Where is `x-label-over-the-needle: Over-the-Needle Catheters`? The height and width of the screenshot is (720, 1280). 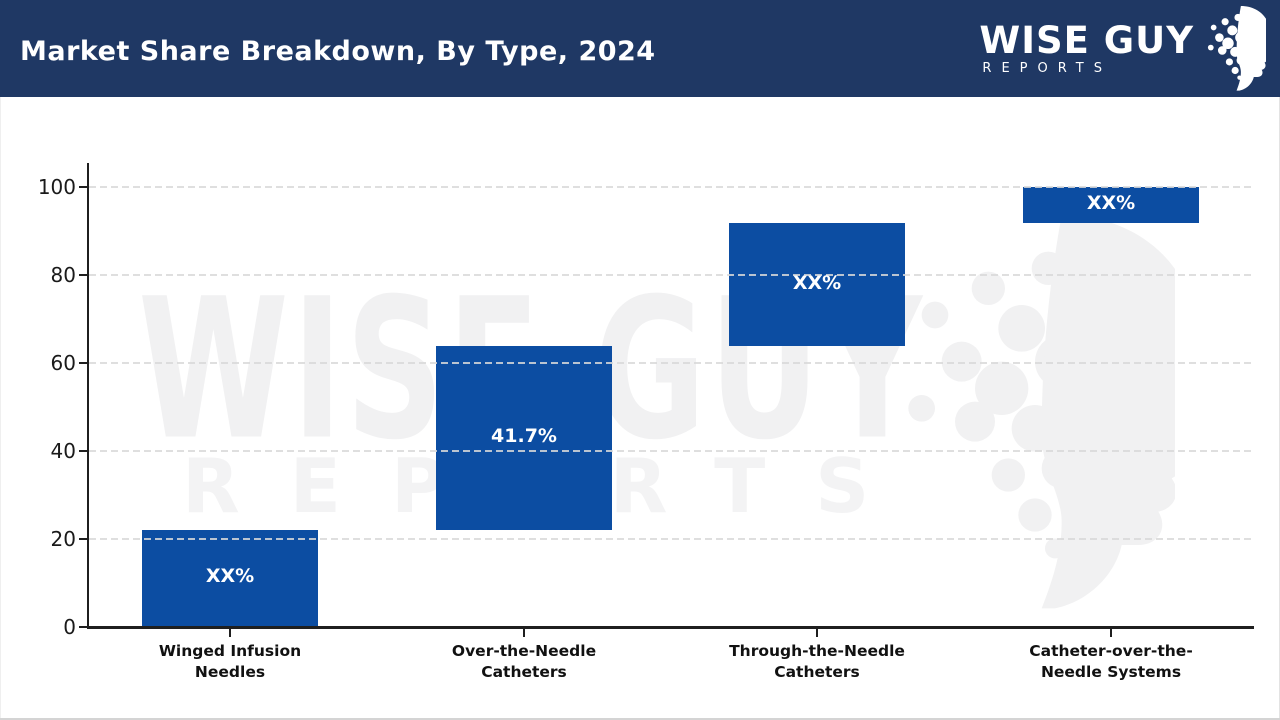
x-label-over-the-needle: Over-the-Needle Catheters is located at coordinates (524, 661).